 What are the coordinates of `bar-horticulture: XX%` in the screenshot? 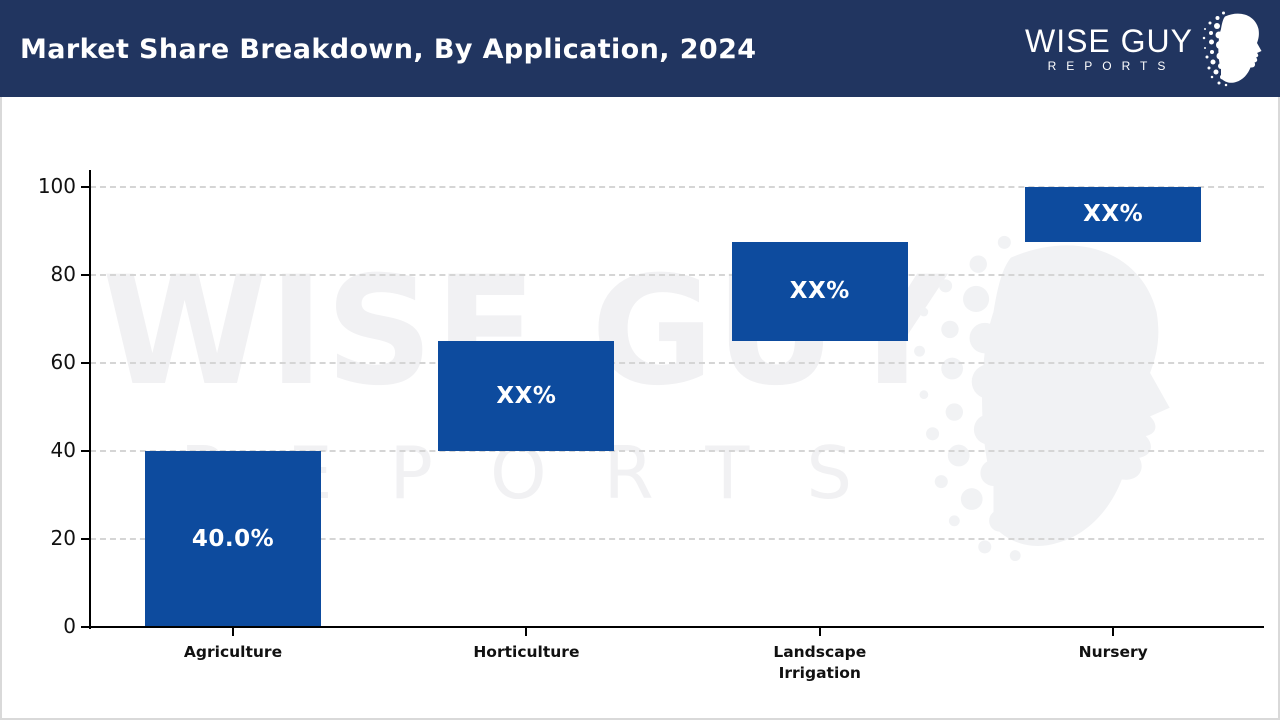 It's located at (526, 395).